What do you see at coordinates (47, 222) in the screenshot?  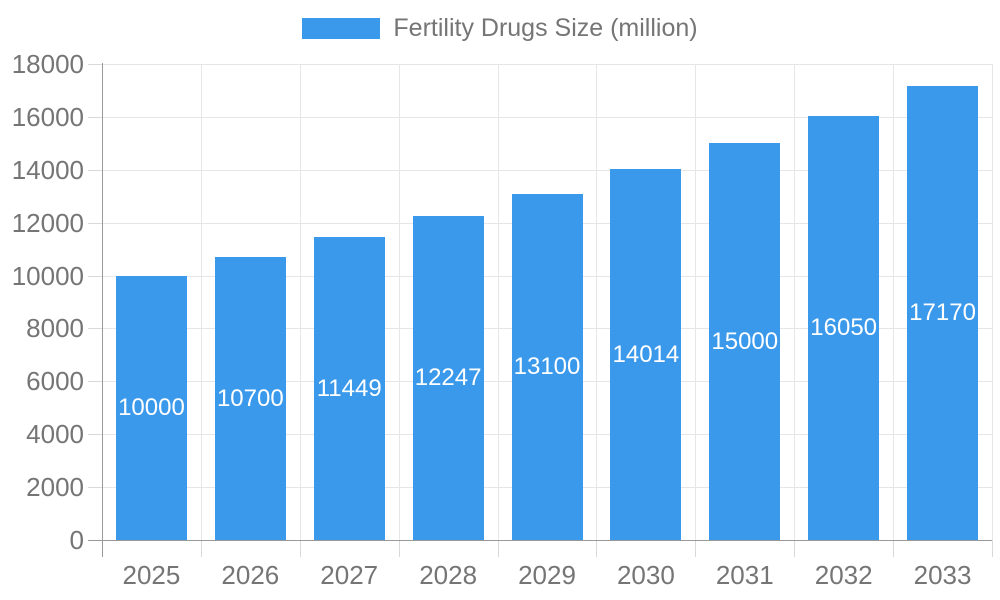 I see `y-axis-tick-label: 12000` at bounding box center [47, 222].